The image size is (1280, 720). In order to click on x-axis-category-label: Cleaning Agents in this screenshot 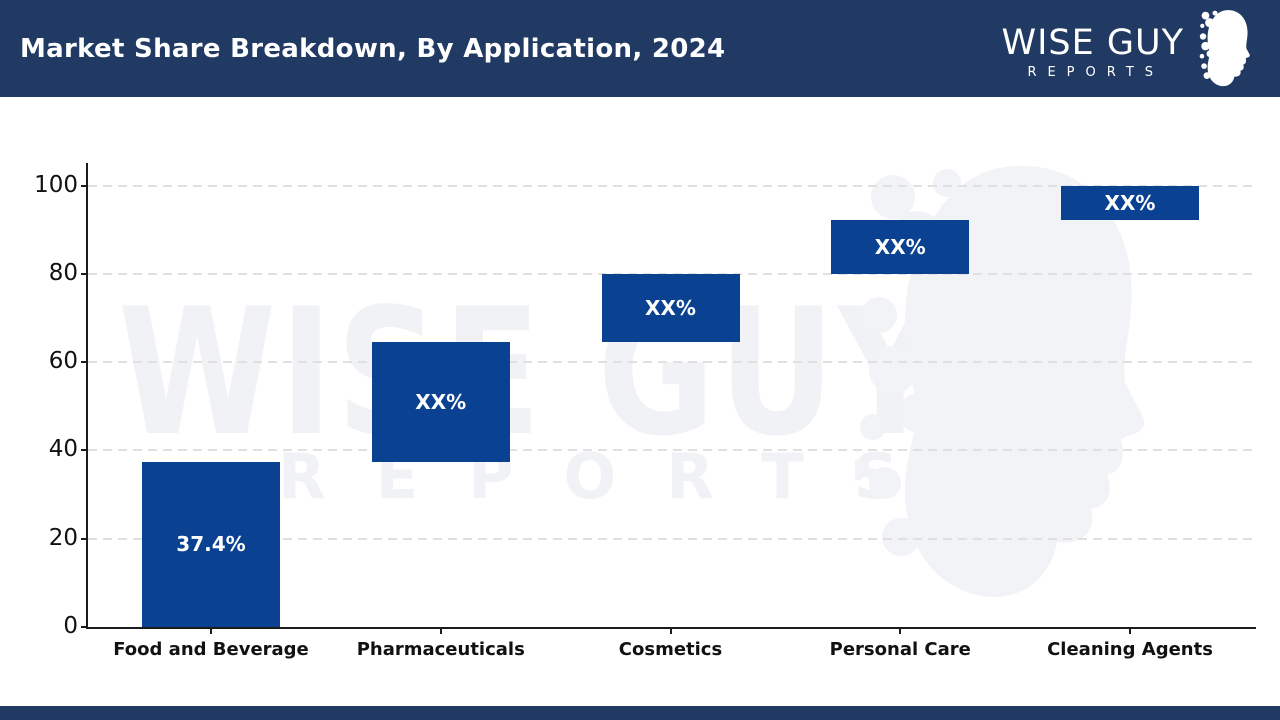, I will do `click(1130, 649)`.